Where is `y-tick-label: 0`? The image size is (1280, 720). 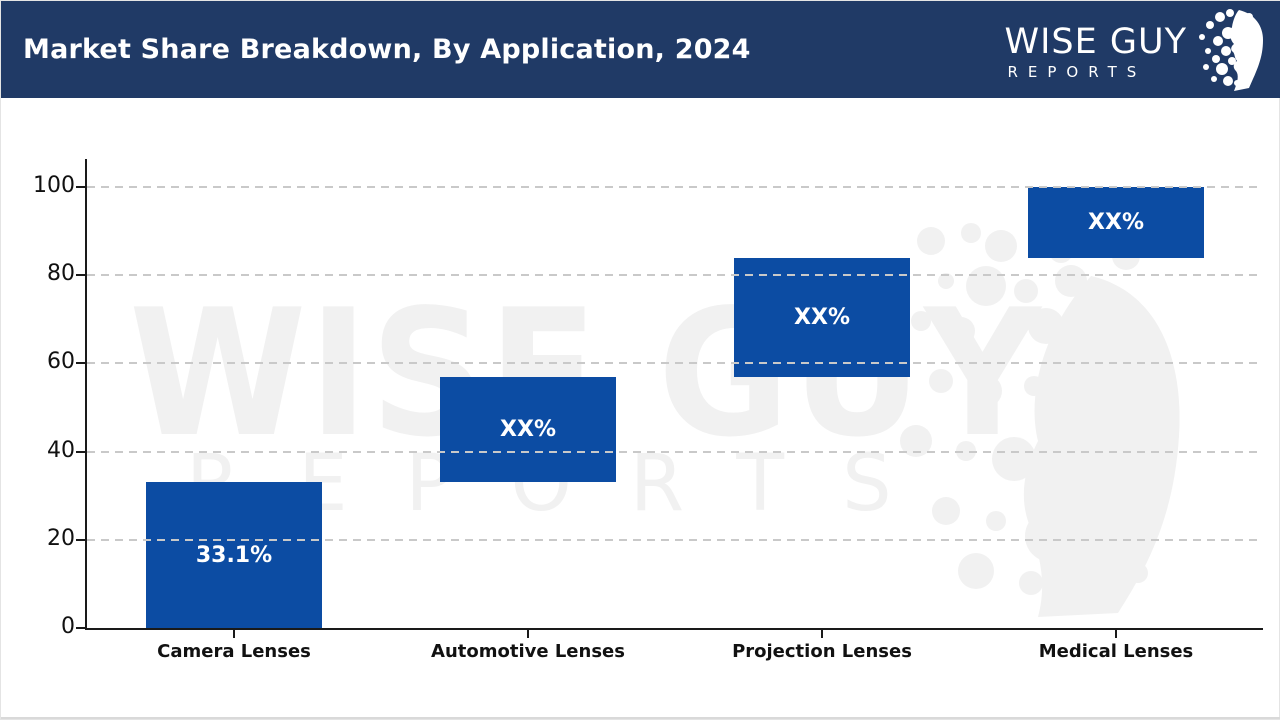
y-tick-label: 0 is located at coordinates (68, 626).